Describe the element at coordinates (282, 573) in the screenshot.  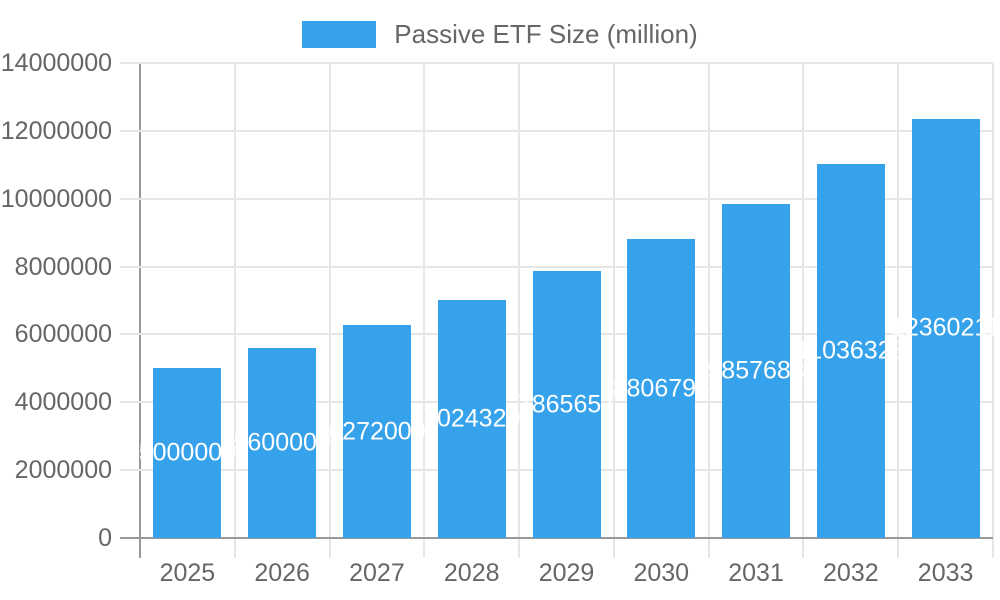
I see `x-tick-label: 2026` at that location.